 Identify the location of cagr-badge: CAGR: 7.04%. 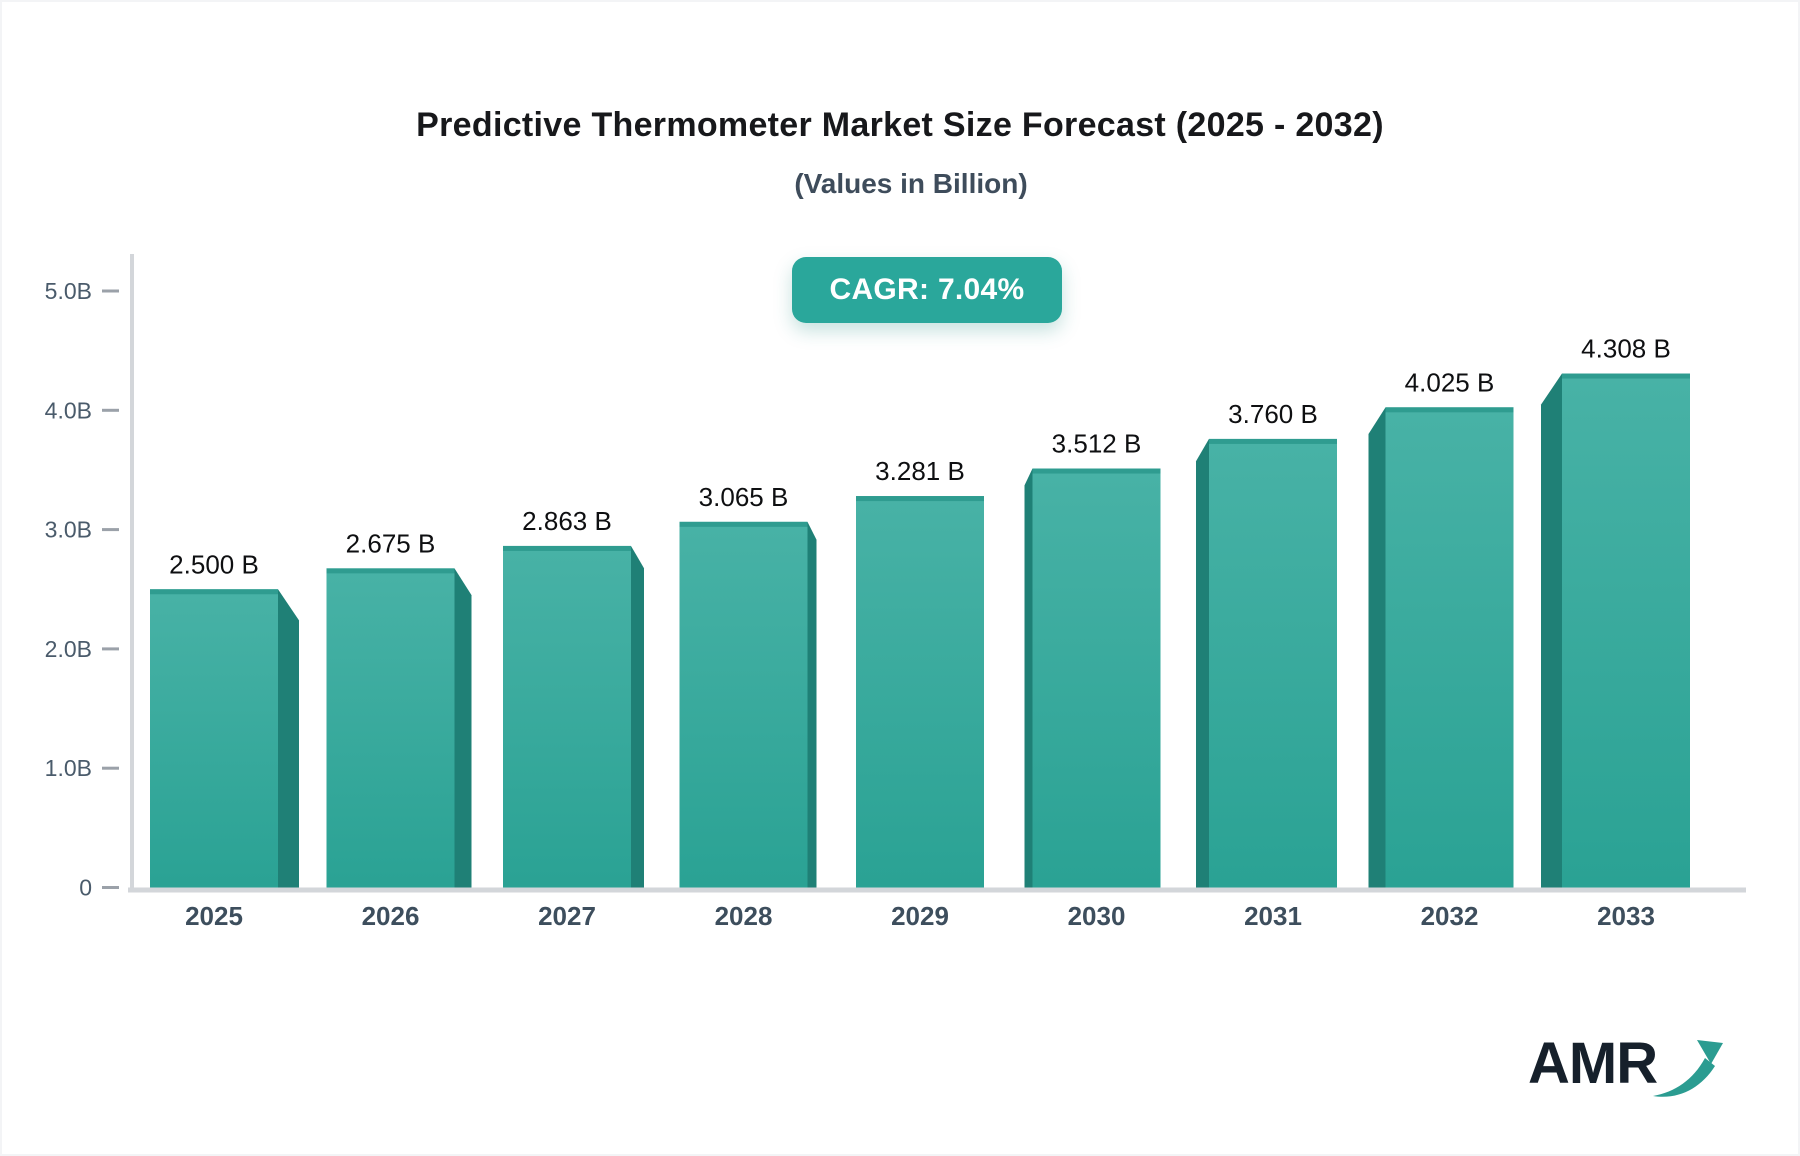
(927, 290).